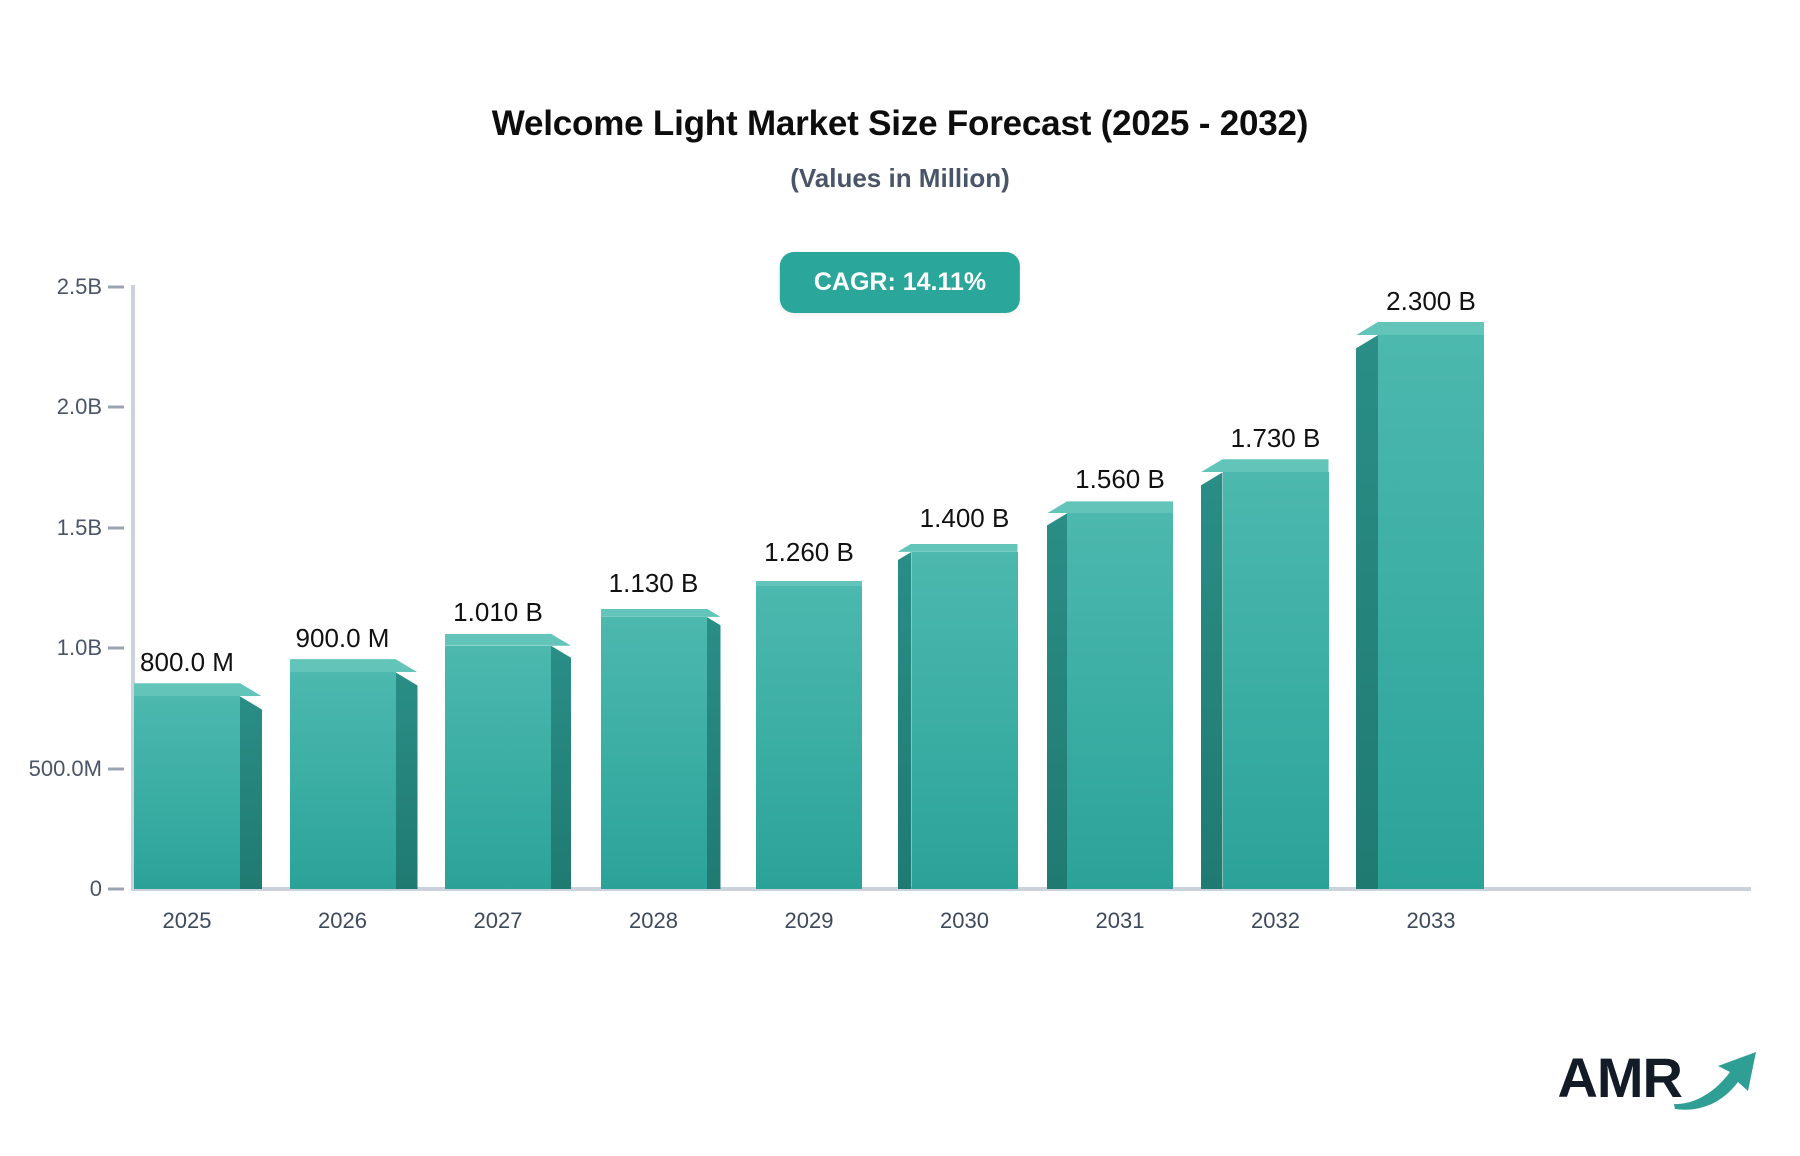 The image size is (1800, 1156). I want to click on bar-2033: 2.300 B, so click(1420, 587).